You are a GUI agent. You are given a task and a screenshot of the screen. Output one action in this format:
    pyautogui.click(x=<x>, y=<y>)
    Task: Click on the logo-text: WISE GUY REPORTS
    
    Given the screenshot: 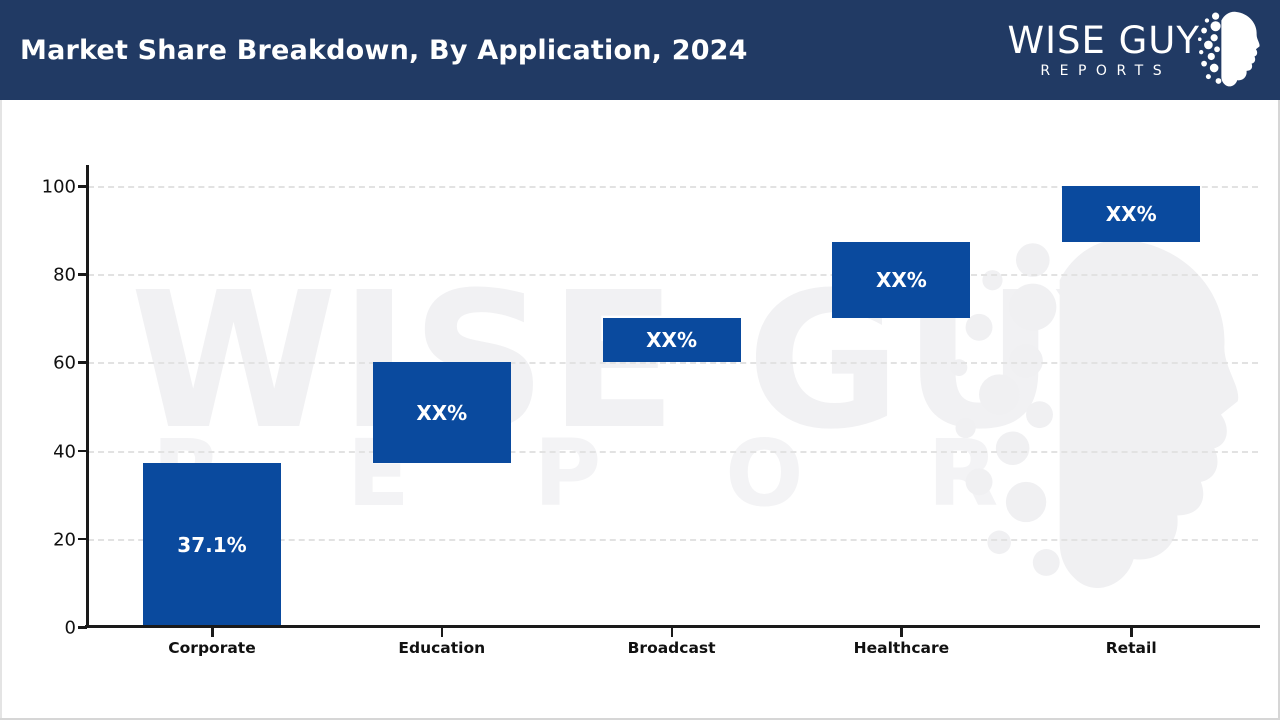 What is the action you would take?
    pyautogui.click(x=1104, y=50)
    